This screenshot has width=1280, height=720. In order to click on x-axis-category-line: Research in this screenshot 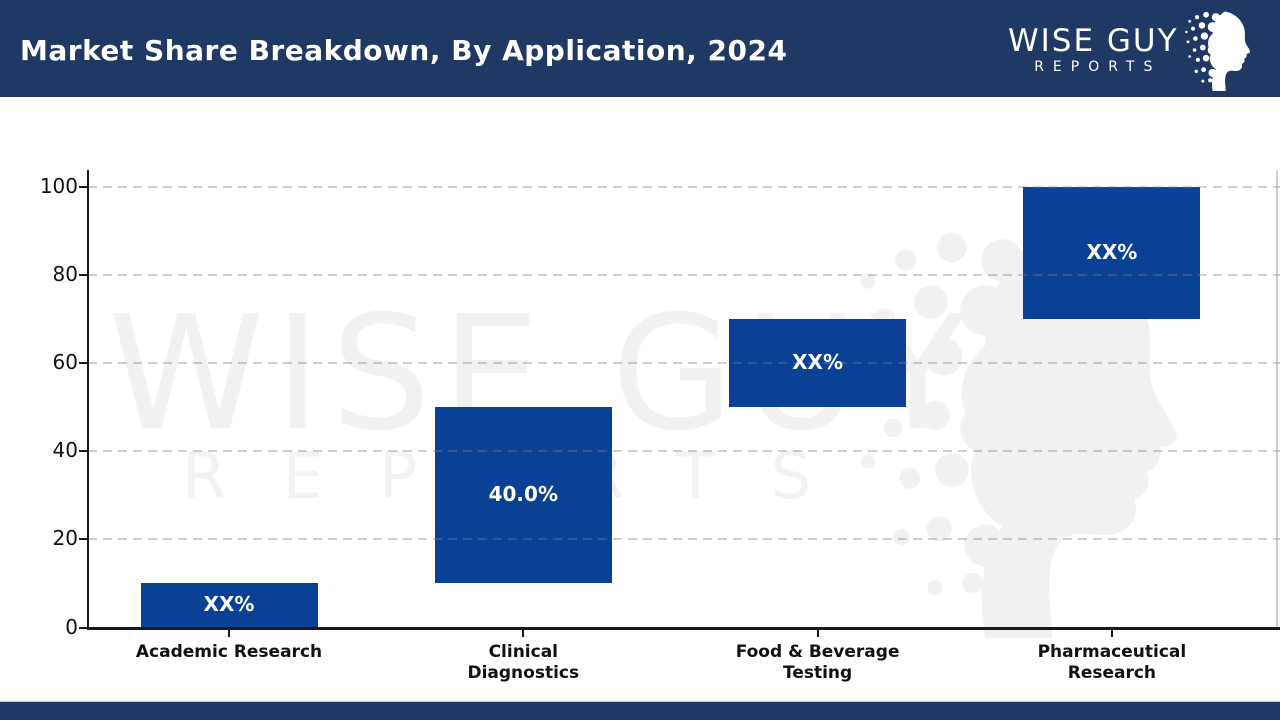, I will do `click(1112, 672)`.